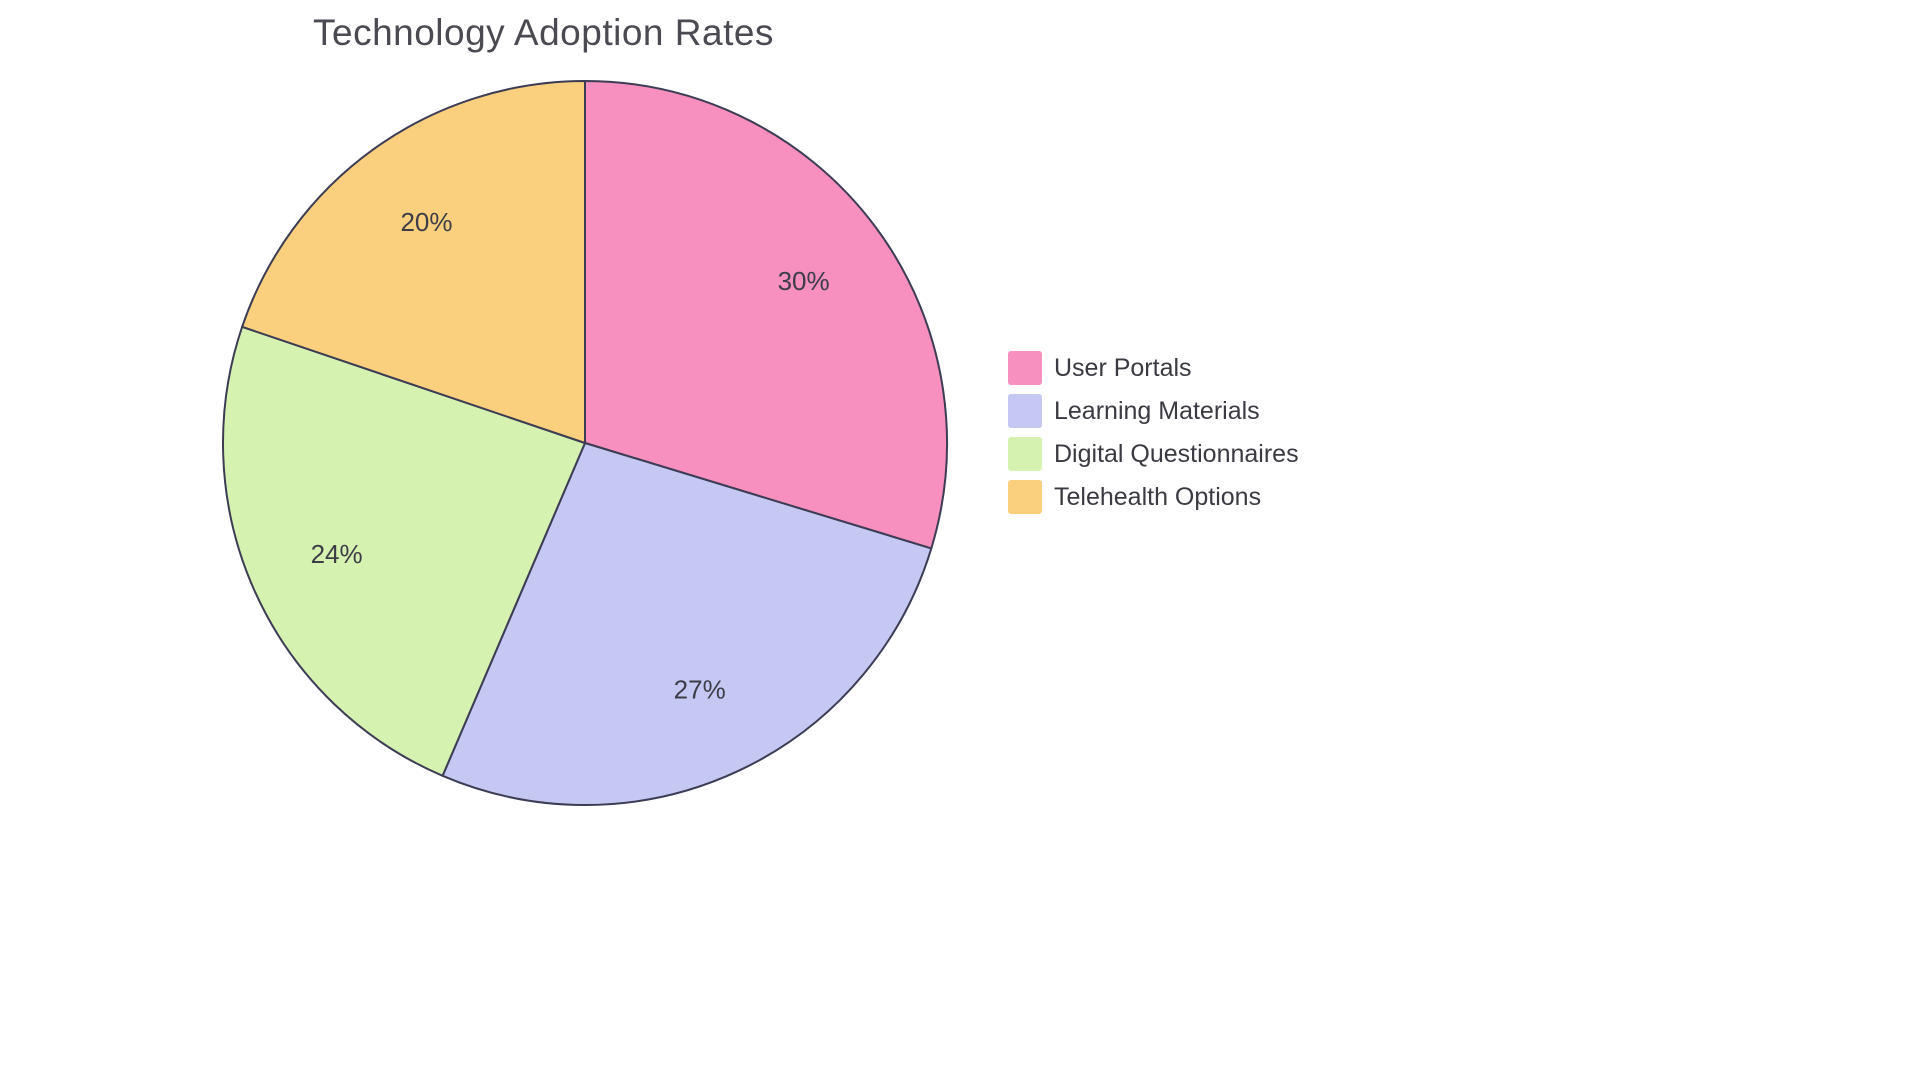  I want to click on legend-item-telehealth-options: Telehealth Options, so click(1153, 497).